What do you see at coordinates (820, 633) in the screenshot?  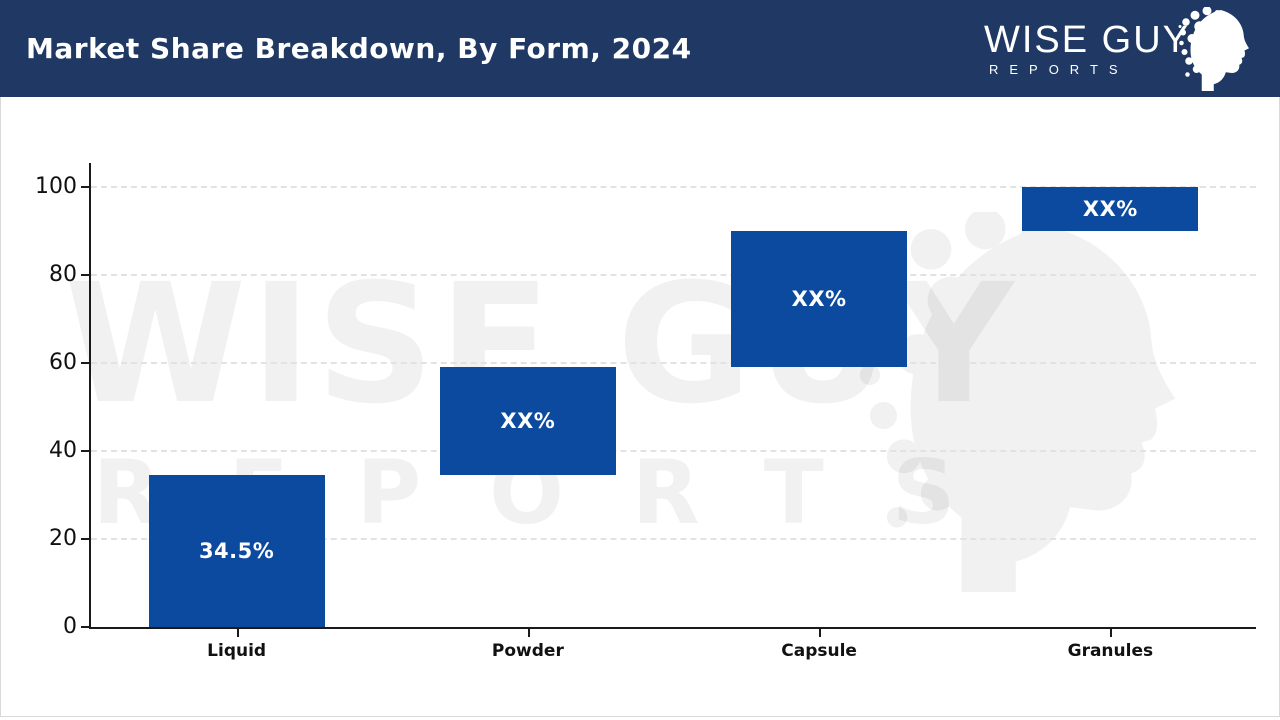 I see `x-tick-mark-capsule` at bounding box center [820, 633].